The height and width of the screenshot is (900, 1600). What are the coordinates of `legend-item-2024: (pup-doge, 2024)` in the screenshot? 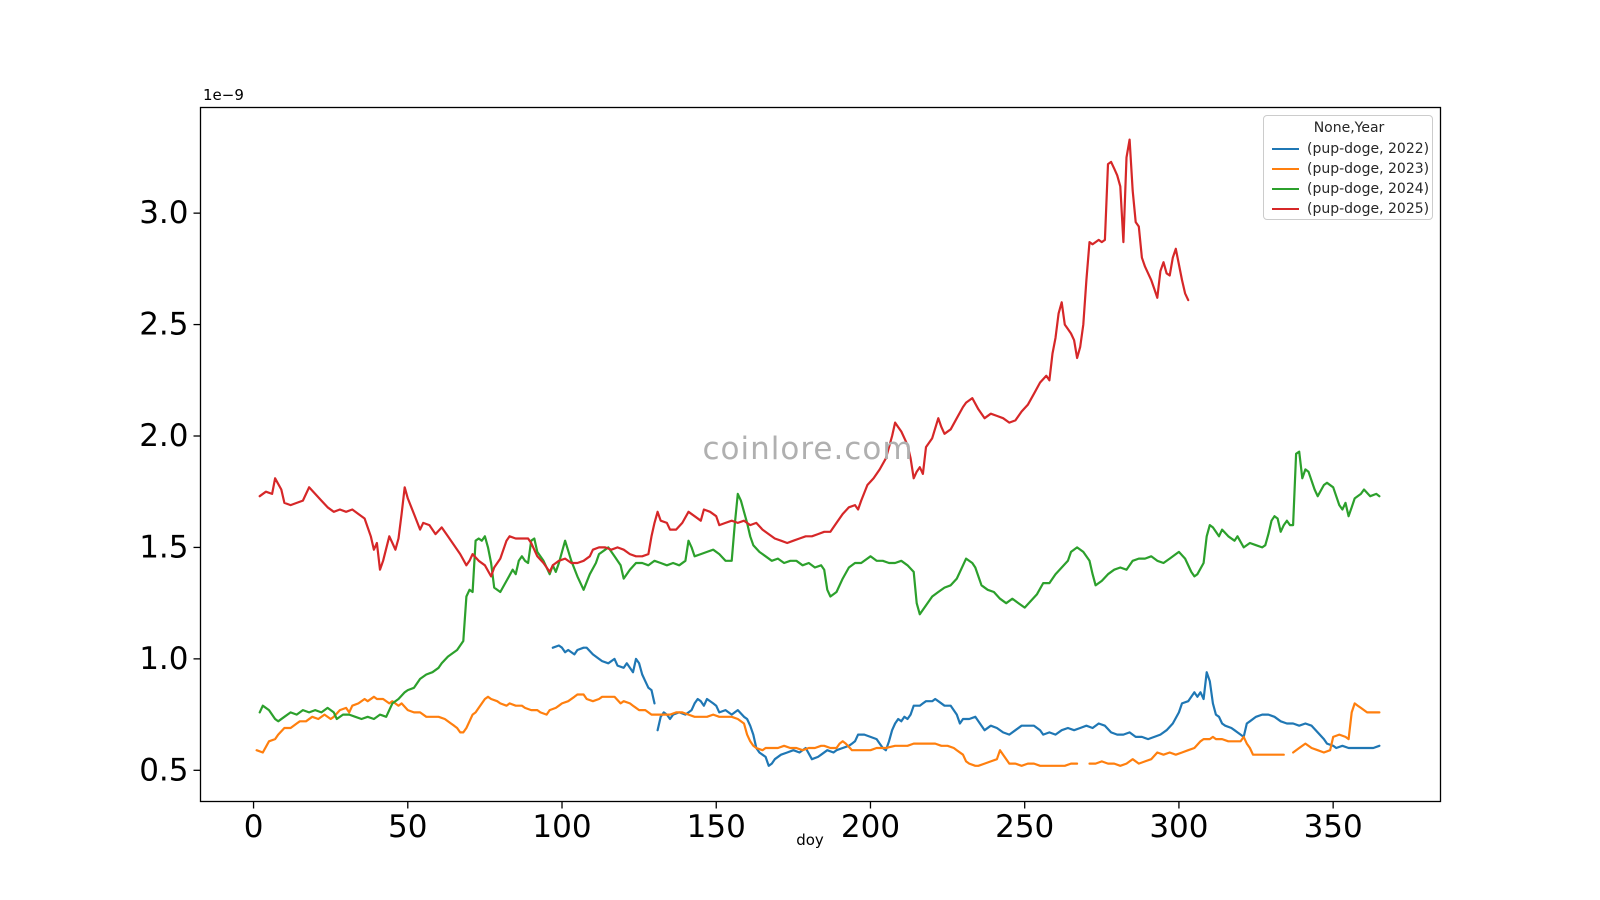 It's located at (1349, 189).